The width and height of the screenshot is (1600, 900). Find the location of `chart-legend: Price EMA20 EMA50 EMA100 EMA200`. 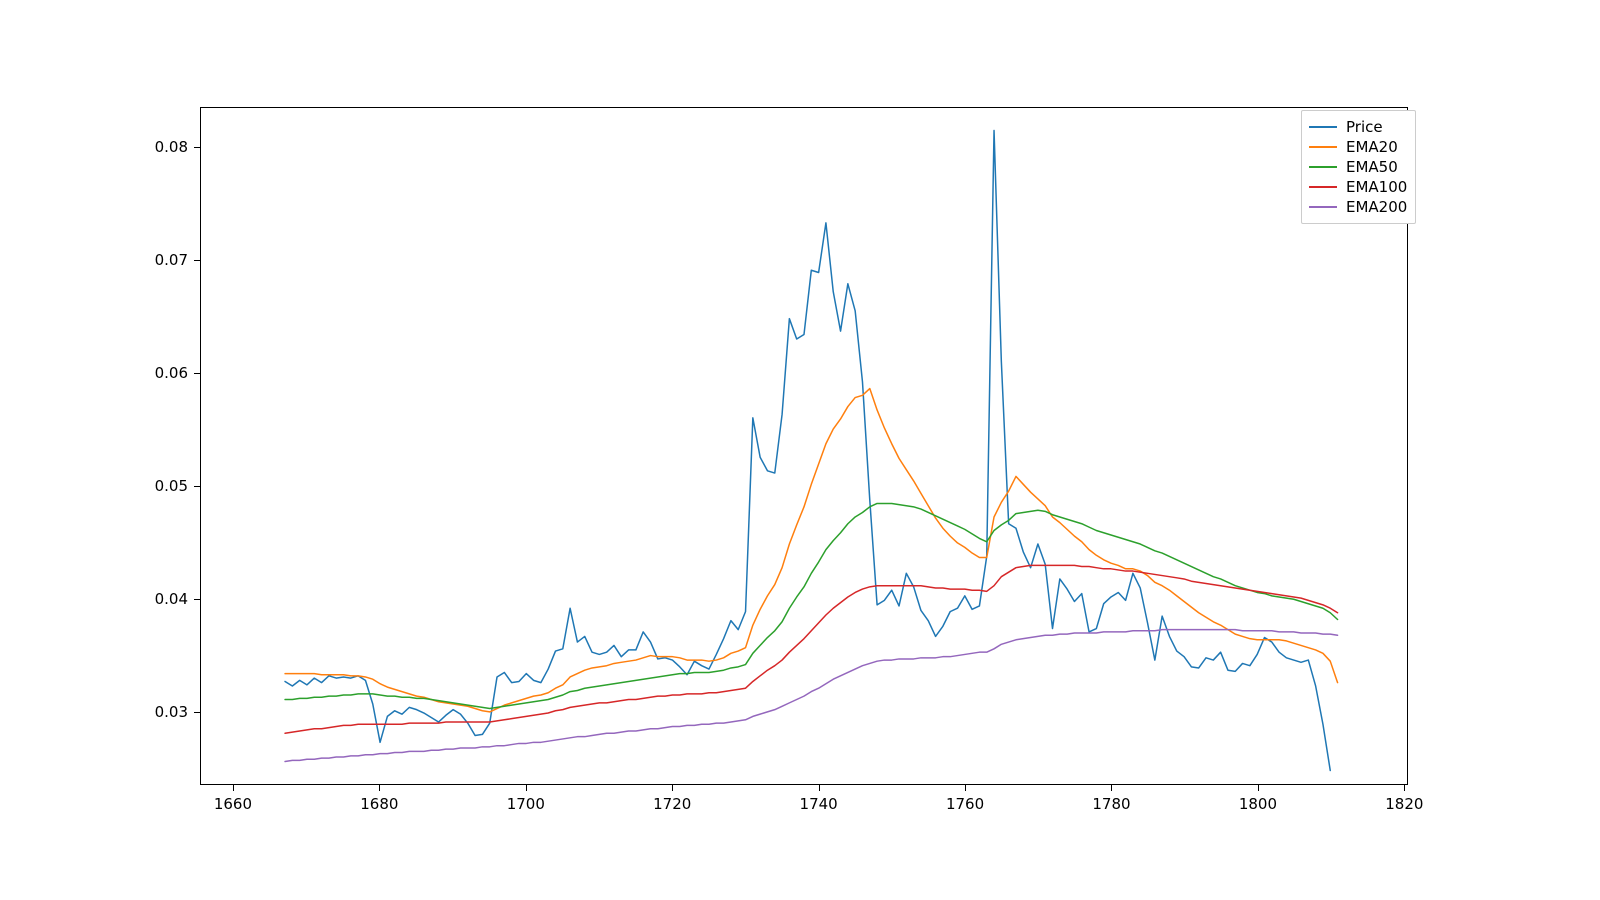

chart-legend: Price EMA20 EMA50 EMA100 EMA200 is located at coordinates (1359, 167).